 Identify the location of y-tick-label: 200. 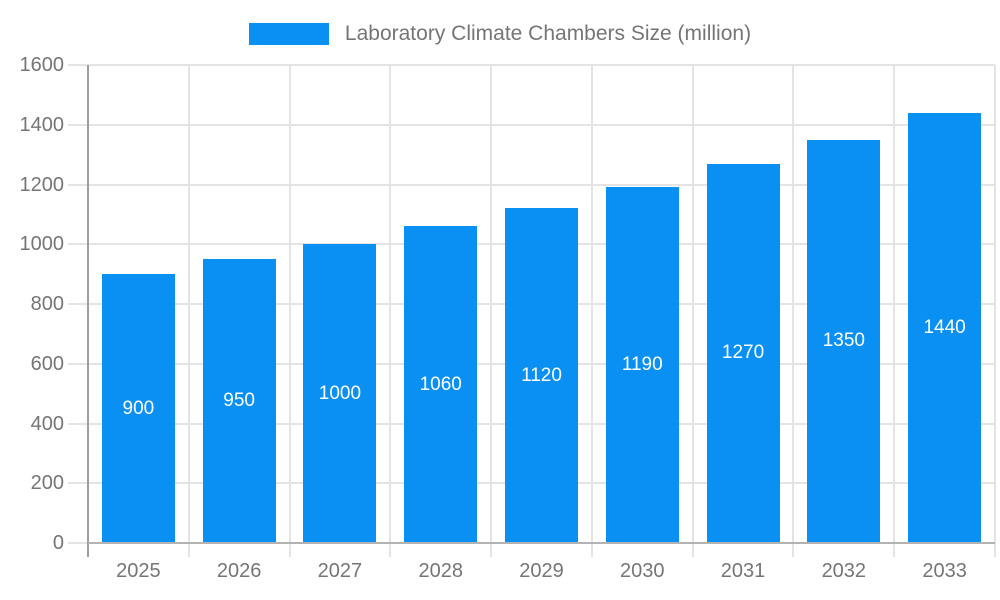
(47, 483).